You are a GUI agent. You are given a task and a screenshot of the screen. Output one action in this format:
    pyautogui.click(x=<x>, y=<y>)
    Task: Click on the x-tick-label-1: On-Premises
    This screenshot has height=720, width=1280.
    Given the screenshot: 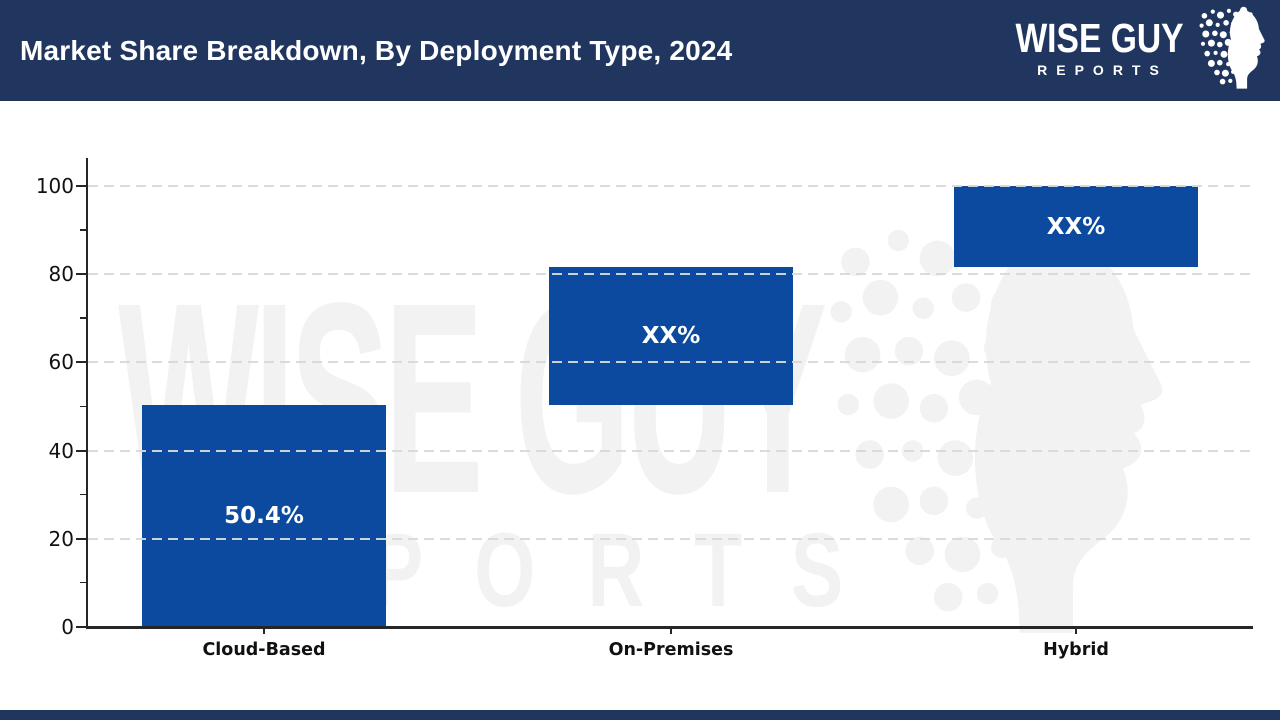 What is the action you would take?
    pyautogui.click(x=671, y=650)
    